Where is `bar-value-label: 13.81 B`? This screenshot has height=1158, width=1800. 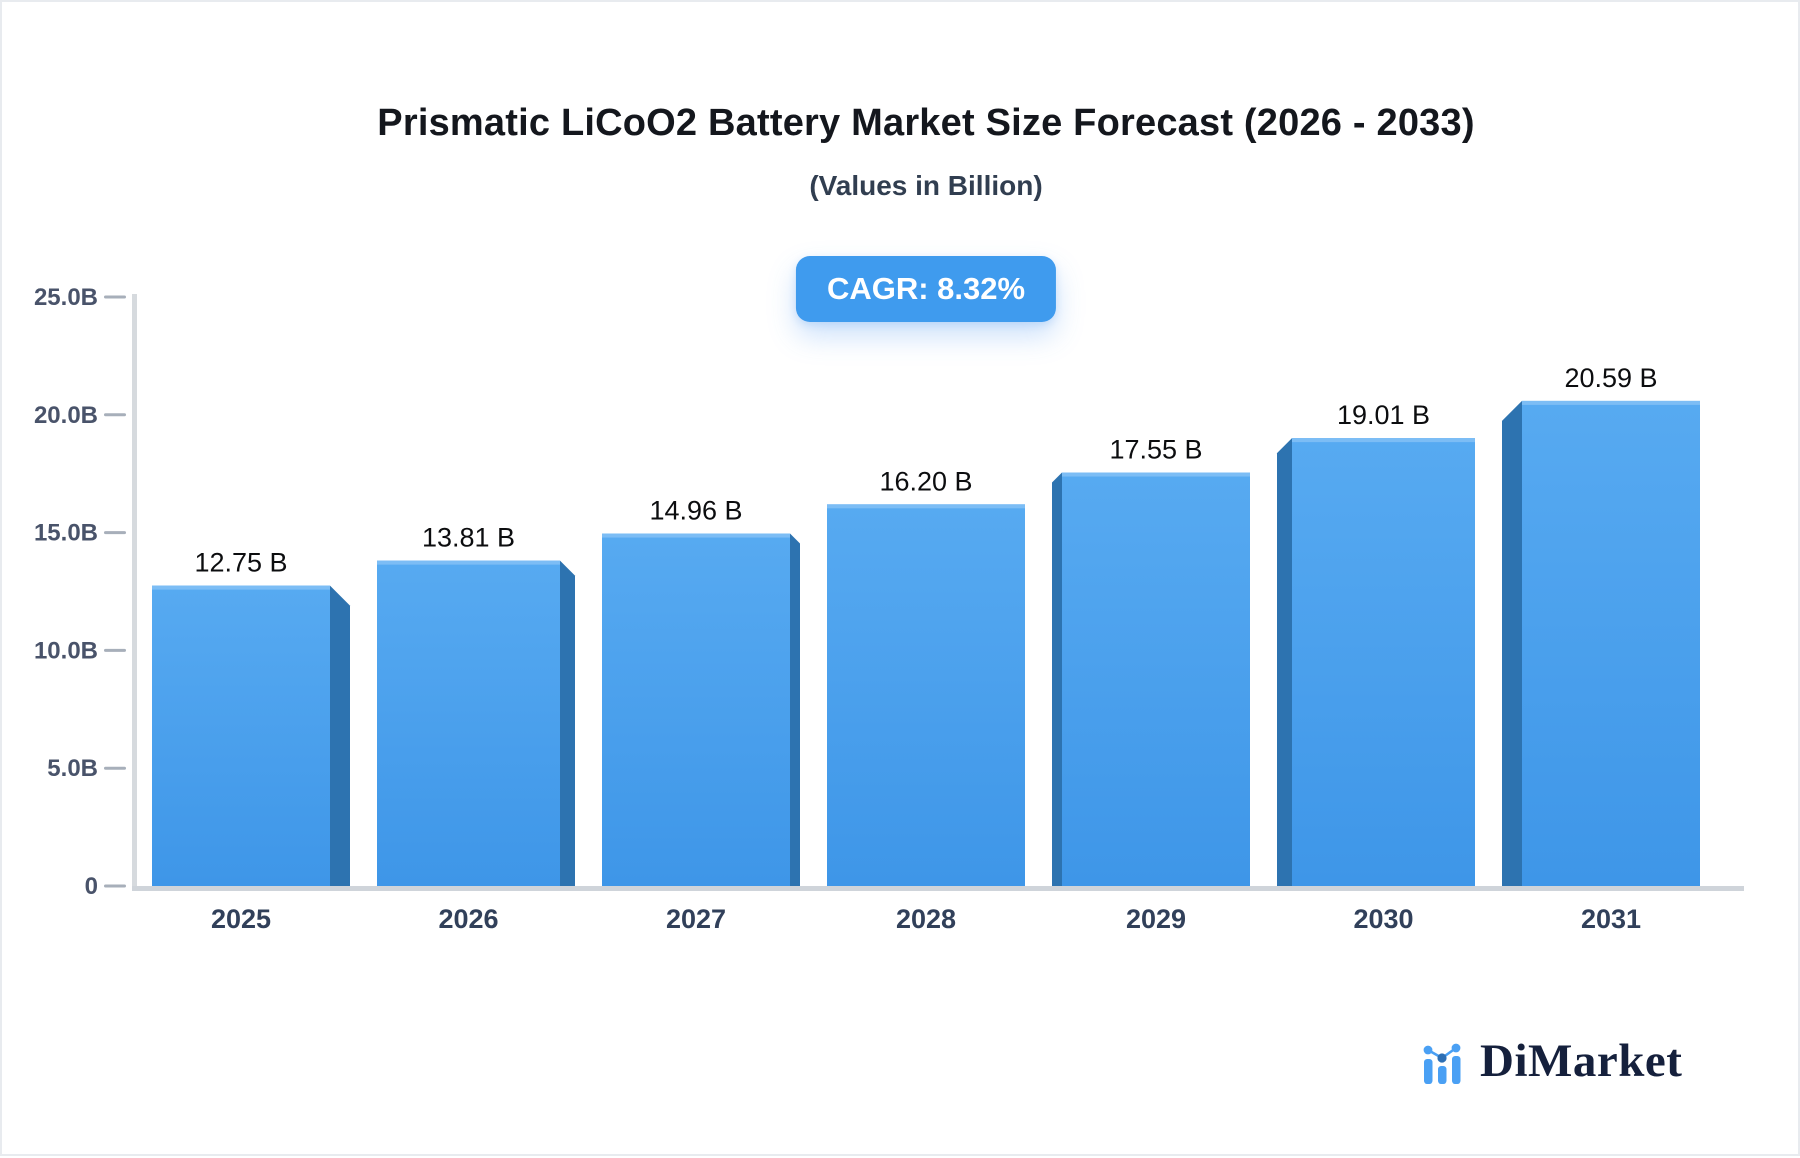
bar-value-label: 13.81 B is located at coordinates (468, 538).